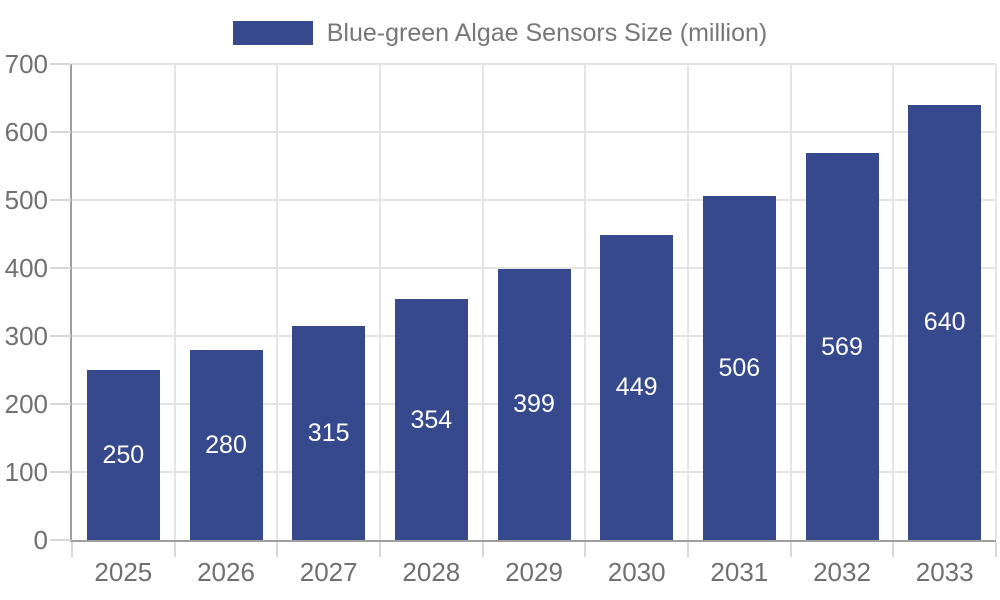  I want to click on x-axis-tick-label: 2030, so click(636, 572).